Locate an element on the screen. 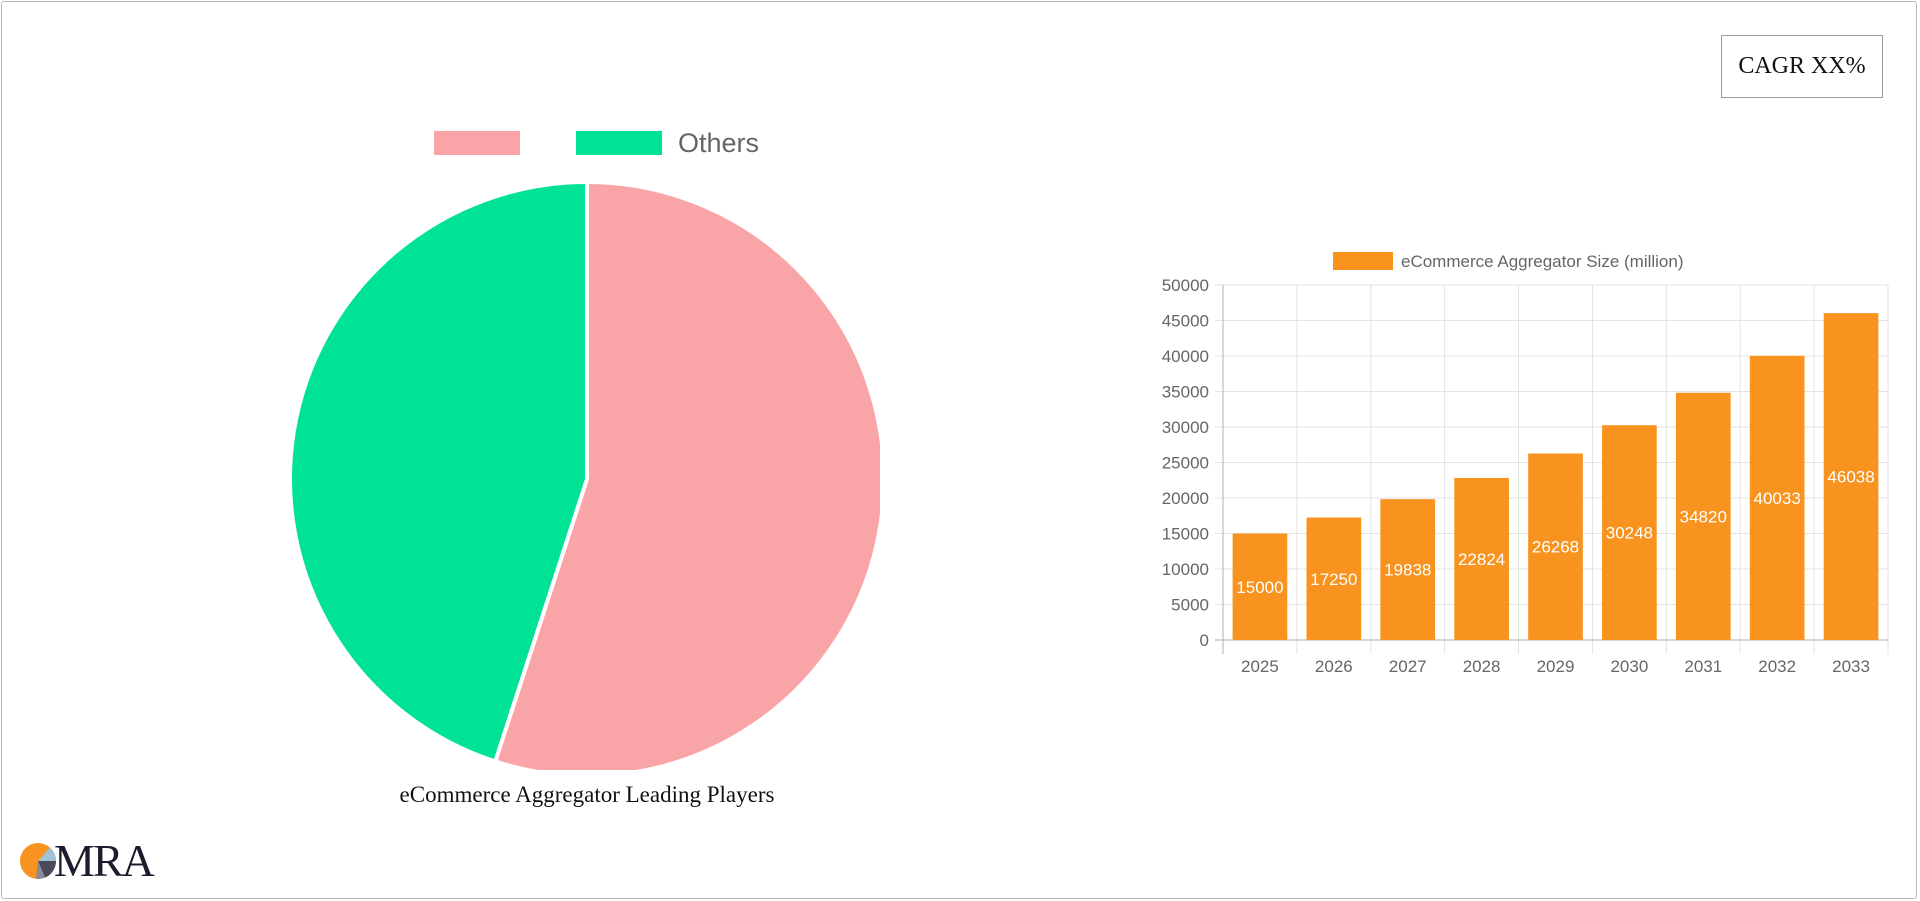 This screenshot has height=901, width=1920. x-tick-label-2030: 2030 is located at coordinates (1629, 666).